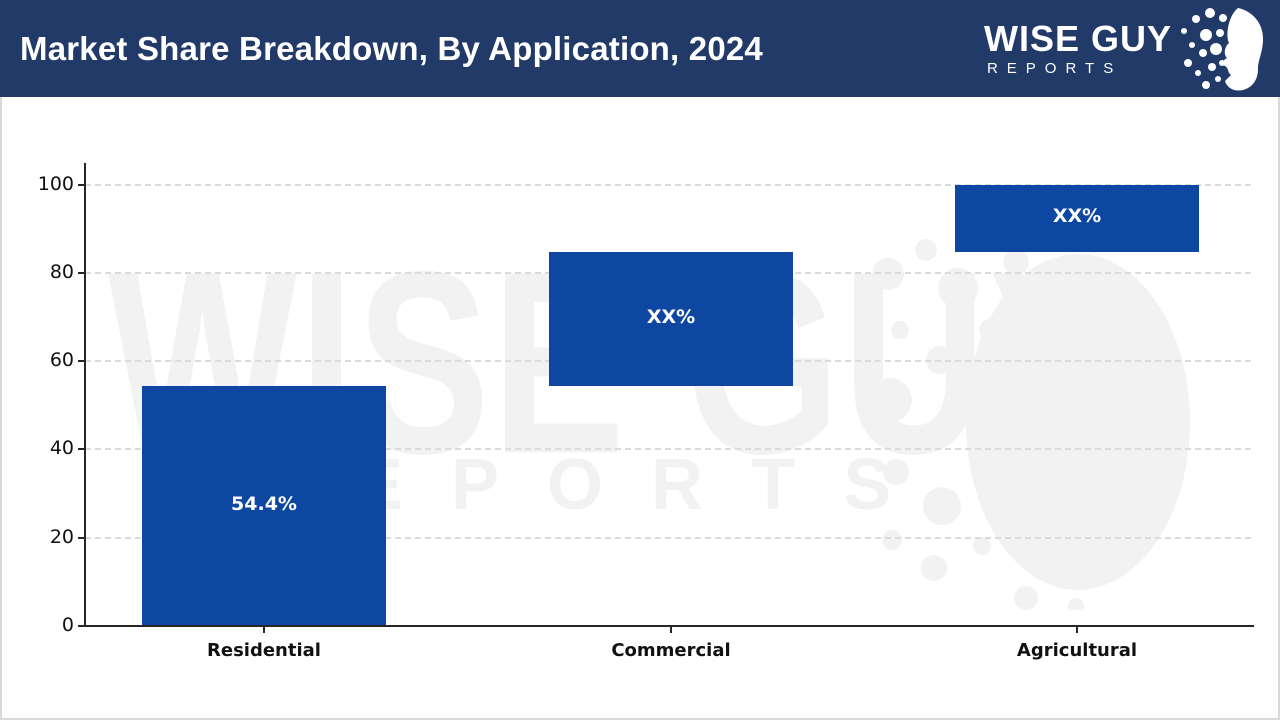 The width and height of the screenshot is (1280, 720). I want to click on bar-value-label: 54.4%, so click(264, 503).